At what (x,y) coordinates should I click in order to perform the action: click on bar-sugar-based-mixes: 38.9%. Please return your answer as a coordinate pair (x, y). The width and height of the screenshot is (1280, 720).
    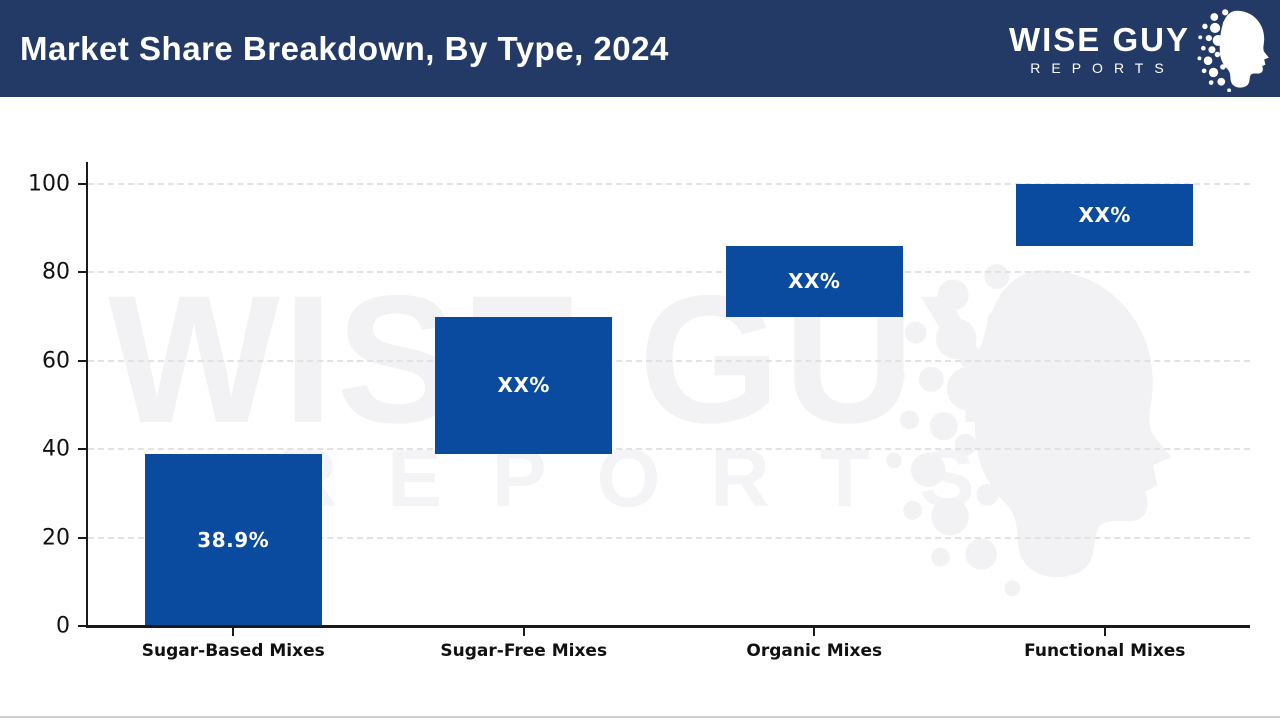
    Looking at the image, I should click on (233, 540).